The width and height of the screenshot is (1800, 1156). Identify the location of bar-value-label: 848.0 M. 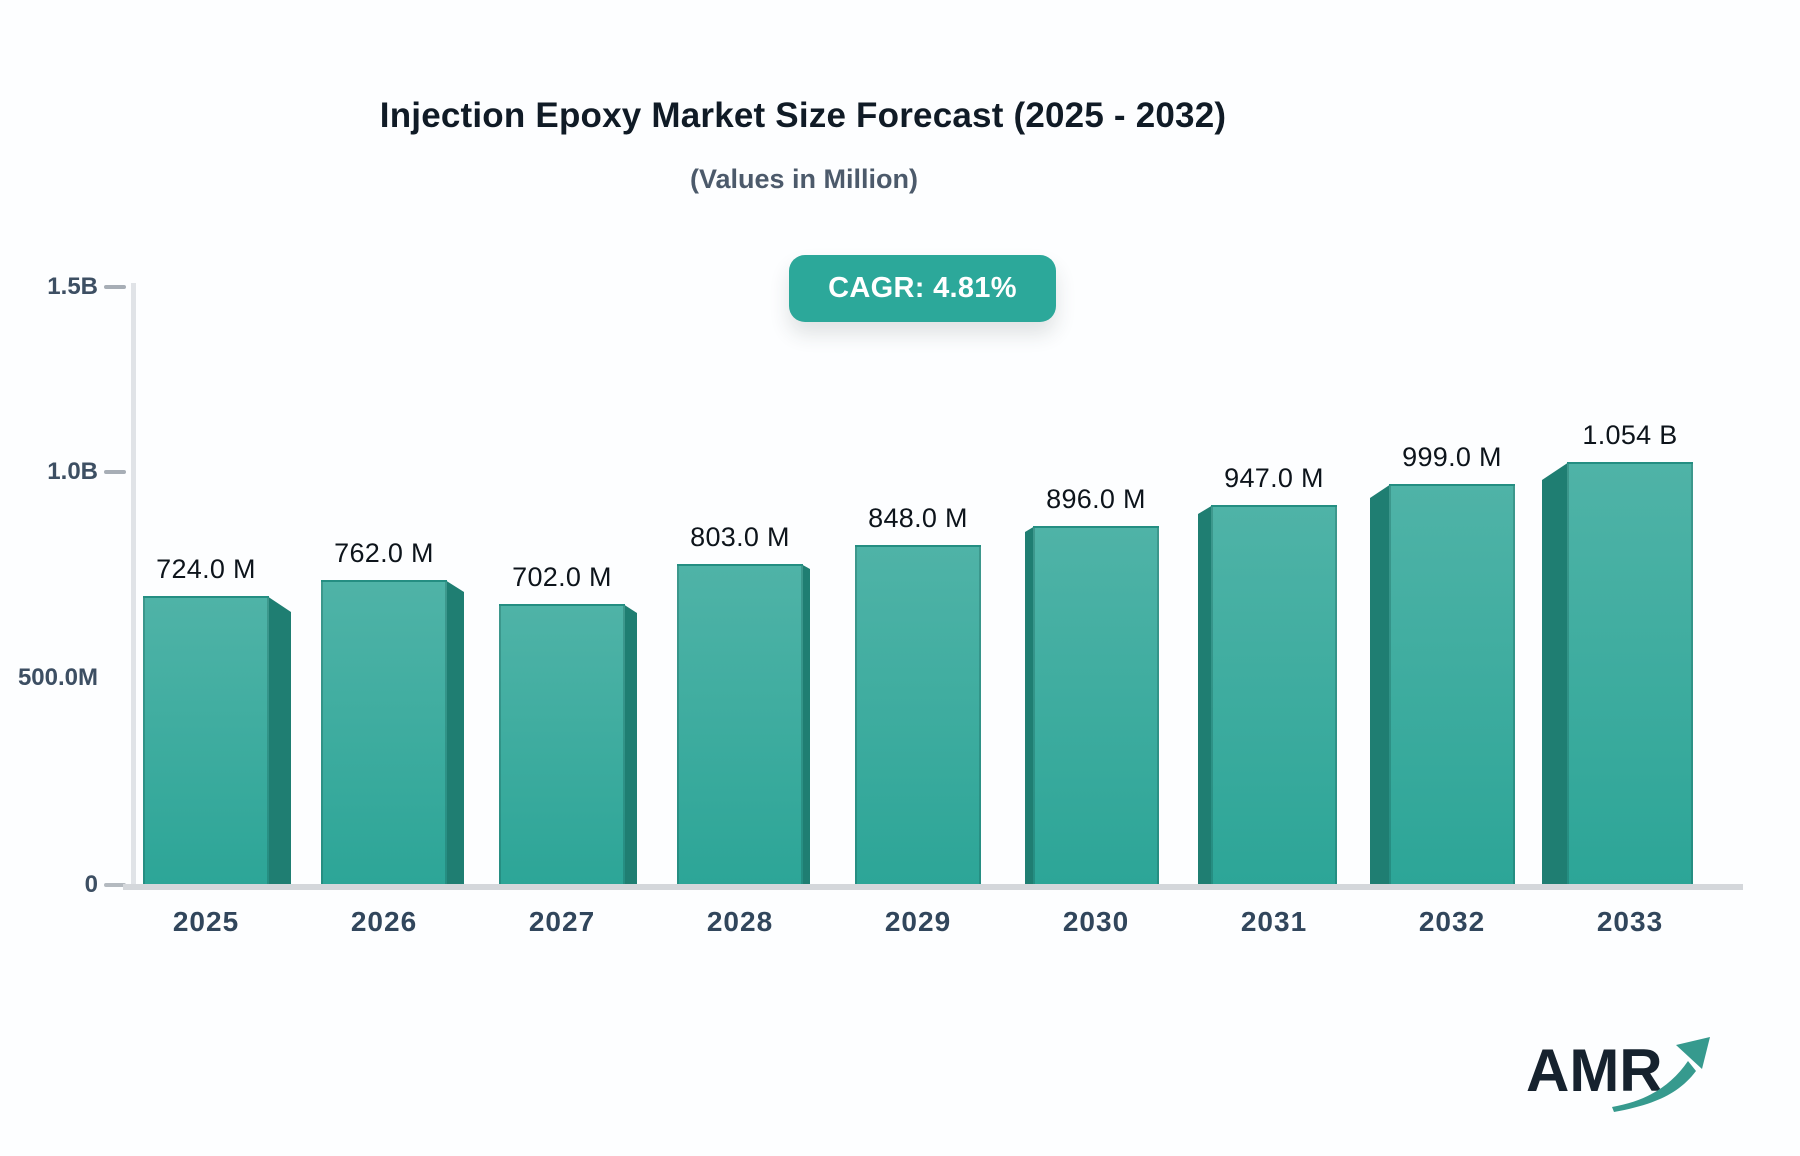
(918, 518).